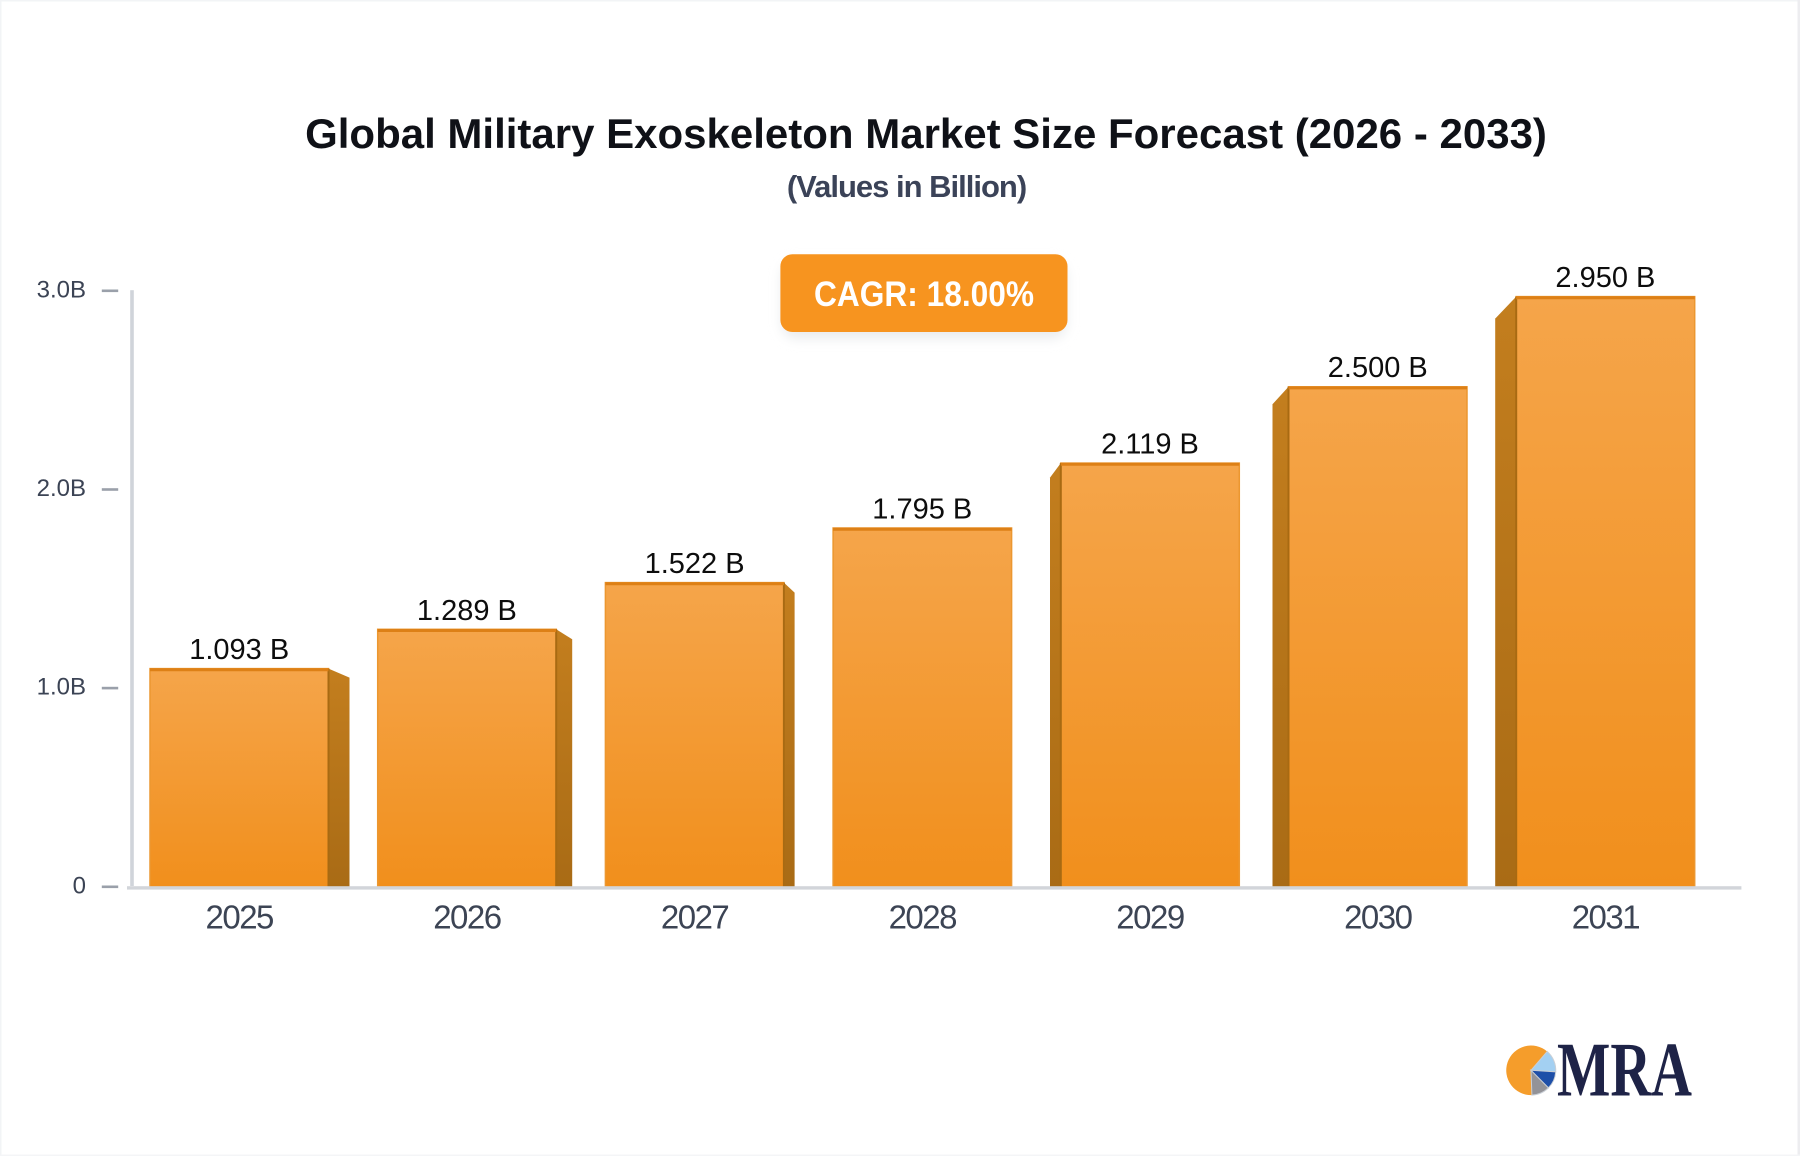 This screenshot has width=1800, height=1156. I want to click on svg-text: 1.0B, so click(61, 687).